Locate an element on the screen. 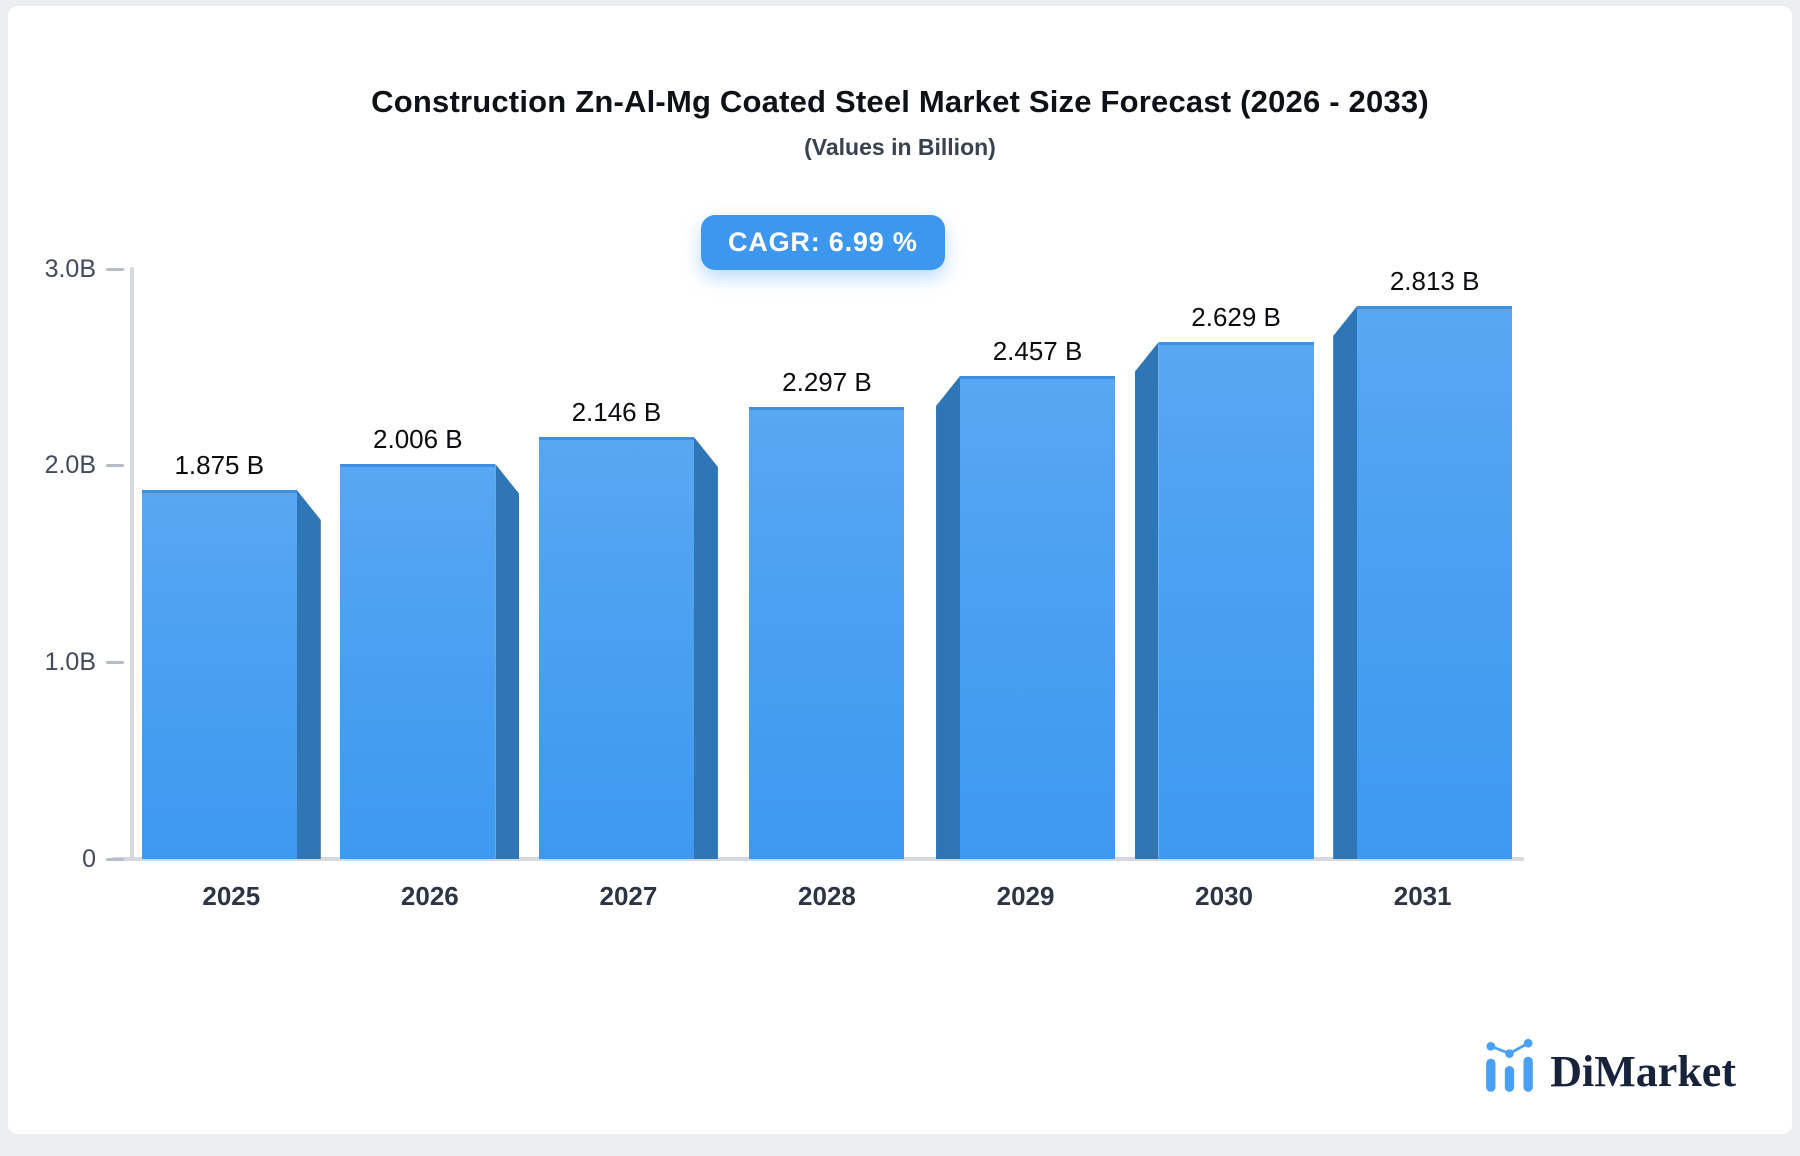 The height and width of the screenshot is (1156, 1800). brand-footer: DiMarket is located at coordinates (1610, 1066).